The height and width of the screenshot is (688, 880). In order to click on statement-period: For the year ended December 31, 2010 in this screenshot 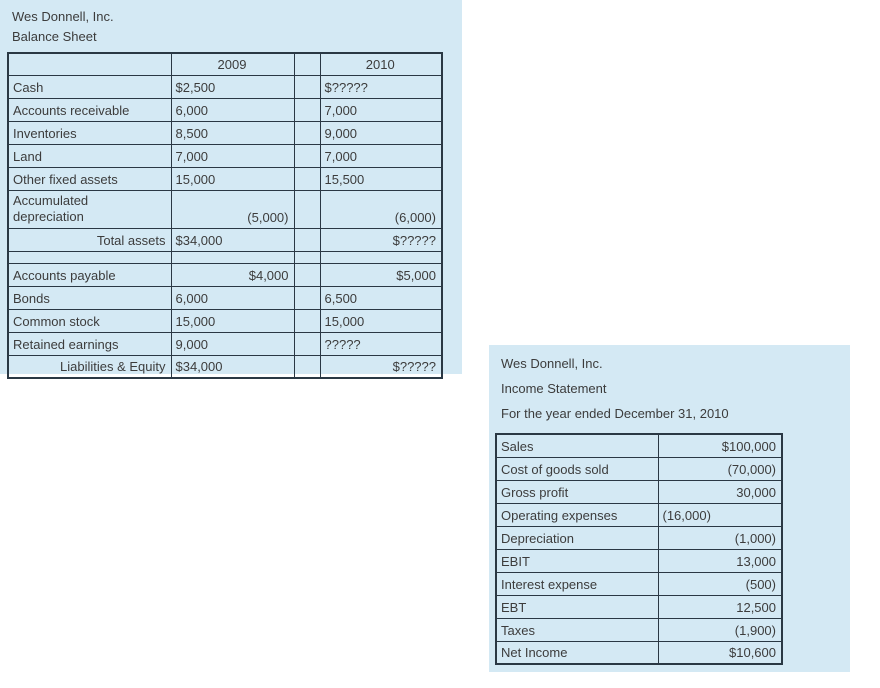, I will do `click(615, 413)`.